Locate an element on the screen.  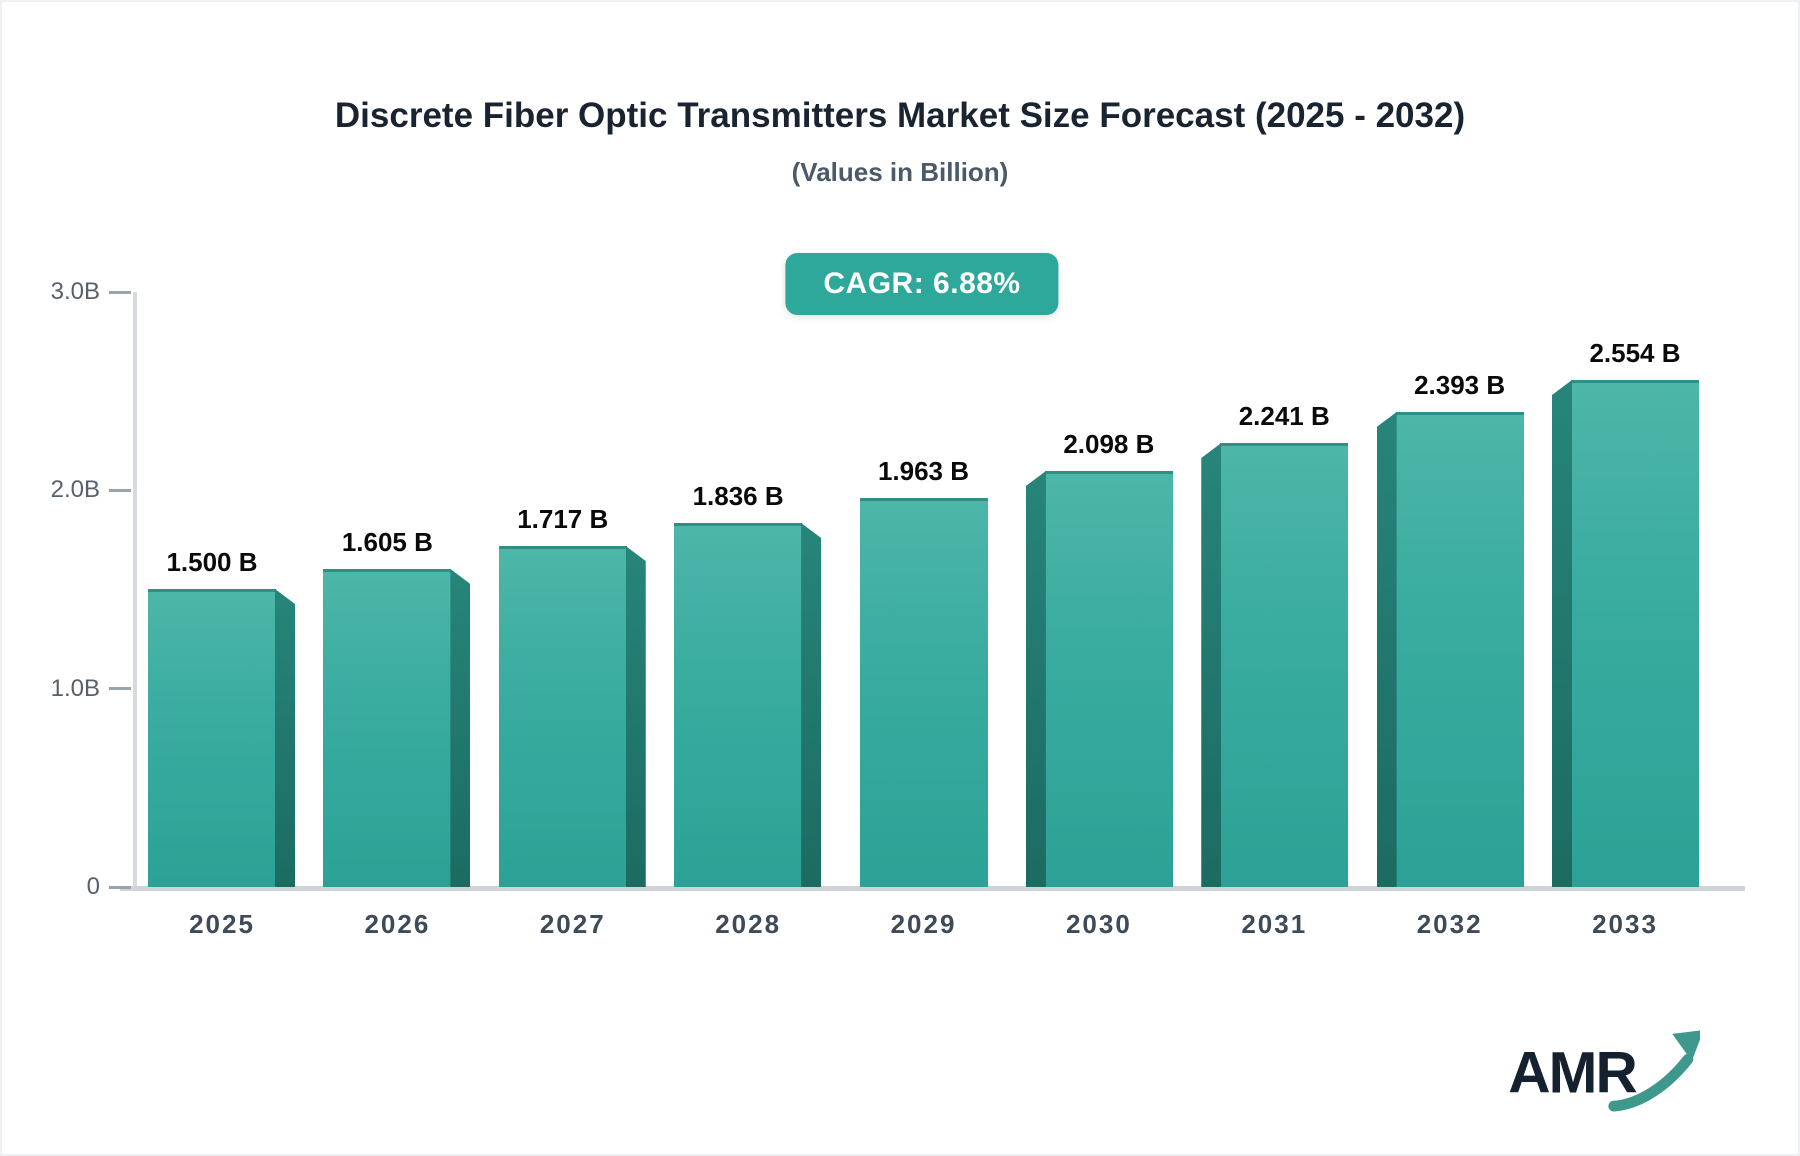
bar-value-label: 2.098 B is located at coordinates (1109, 444).